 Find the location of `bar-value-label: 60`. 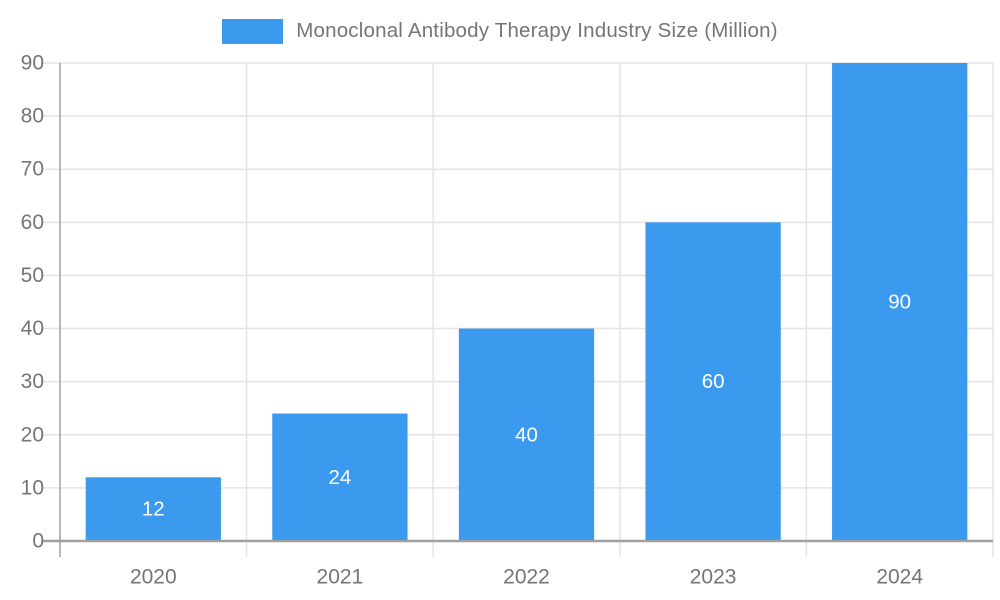

bar-value-label: 60 is located at coordinates (713, 381).